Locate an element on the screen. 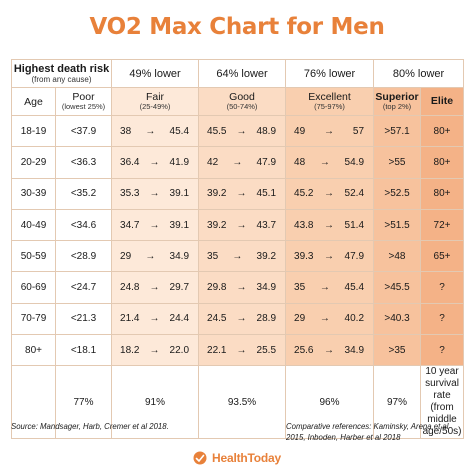 Image resolution: width=474 pixels, height=474 pixels. fair-cell: 36.4 → 41.9 is located at coordinates (155, 162).